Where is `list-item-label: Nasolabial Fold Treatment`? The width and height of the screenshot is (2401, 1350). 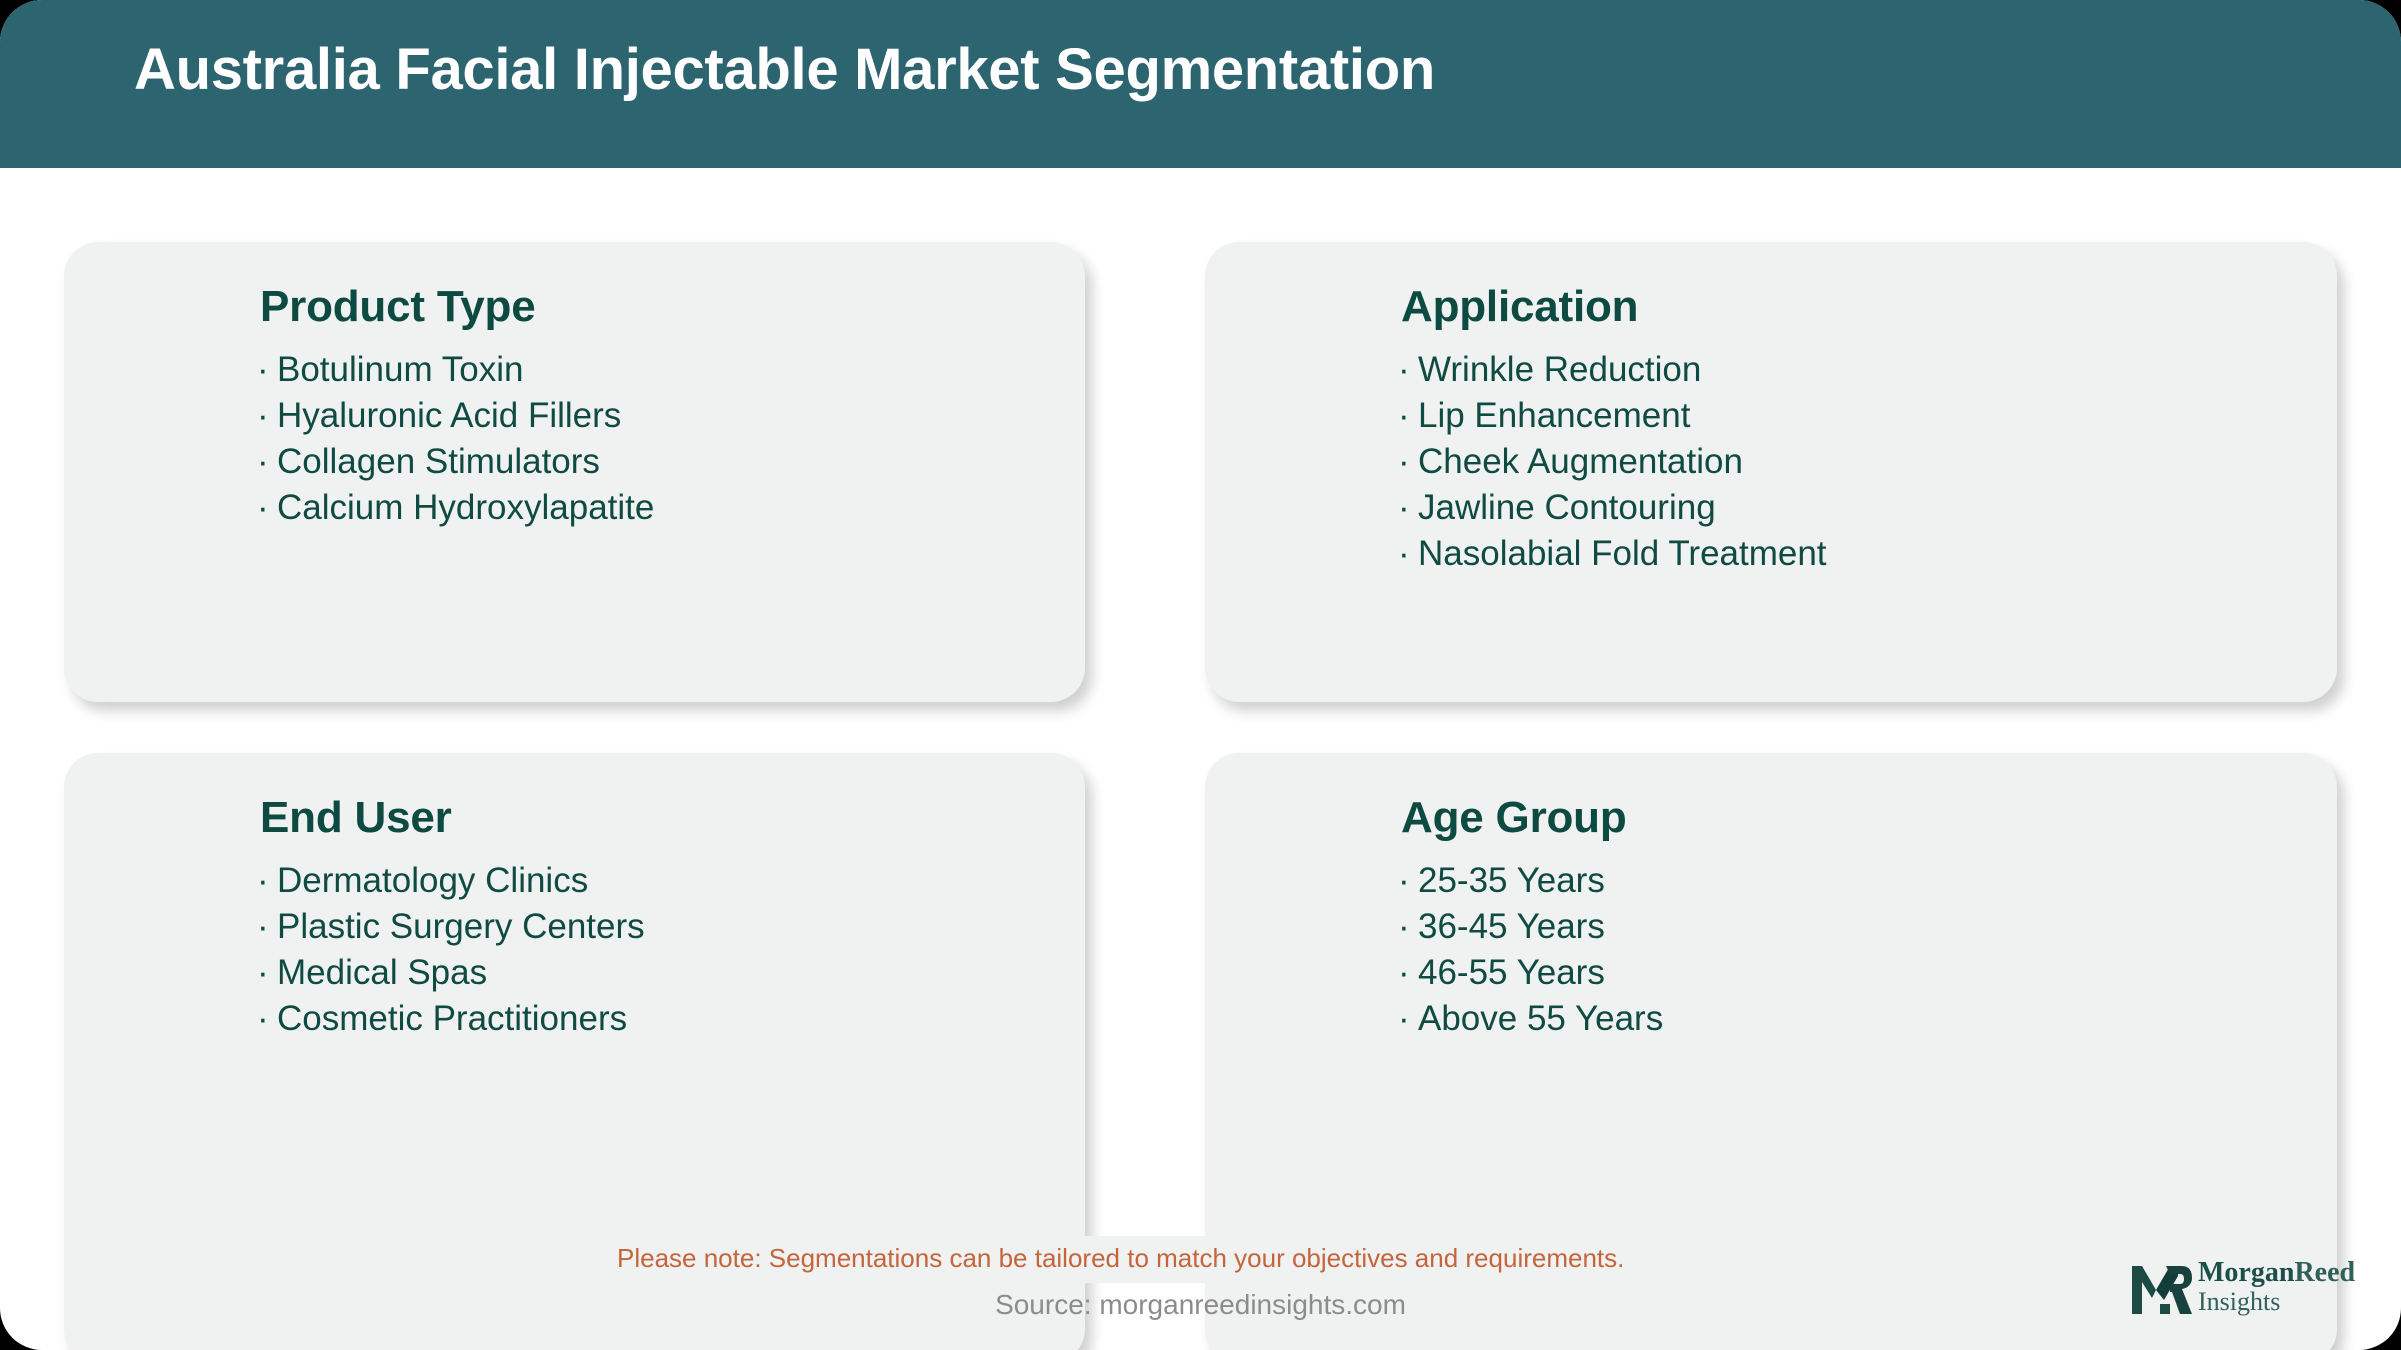 list-item-label: Nasolabial Fold Treatment is located at coordinates (1622, 553).